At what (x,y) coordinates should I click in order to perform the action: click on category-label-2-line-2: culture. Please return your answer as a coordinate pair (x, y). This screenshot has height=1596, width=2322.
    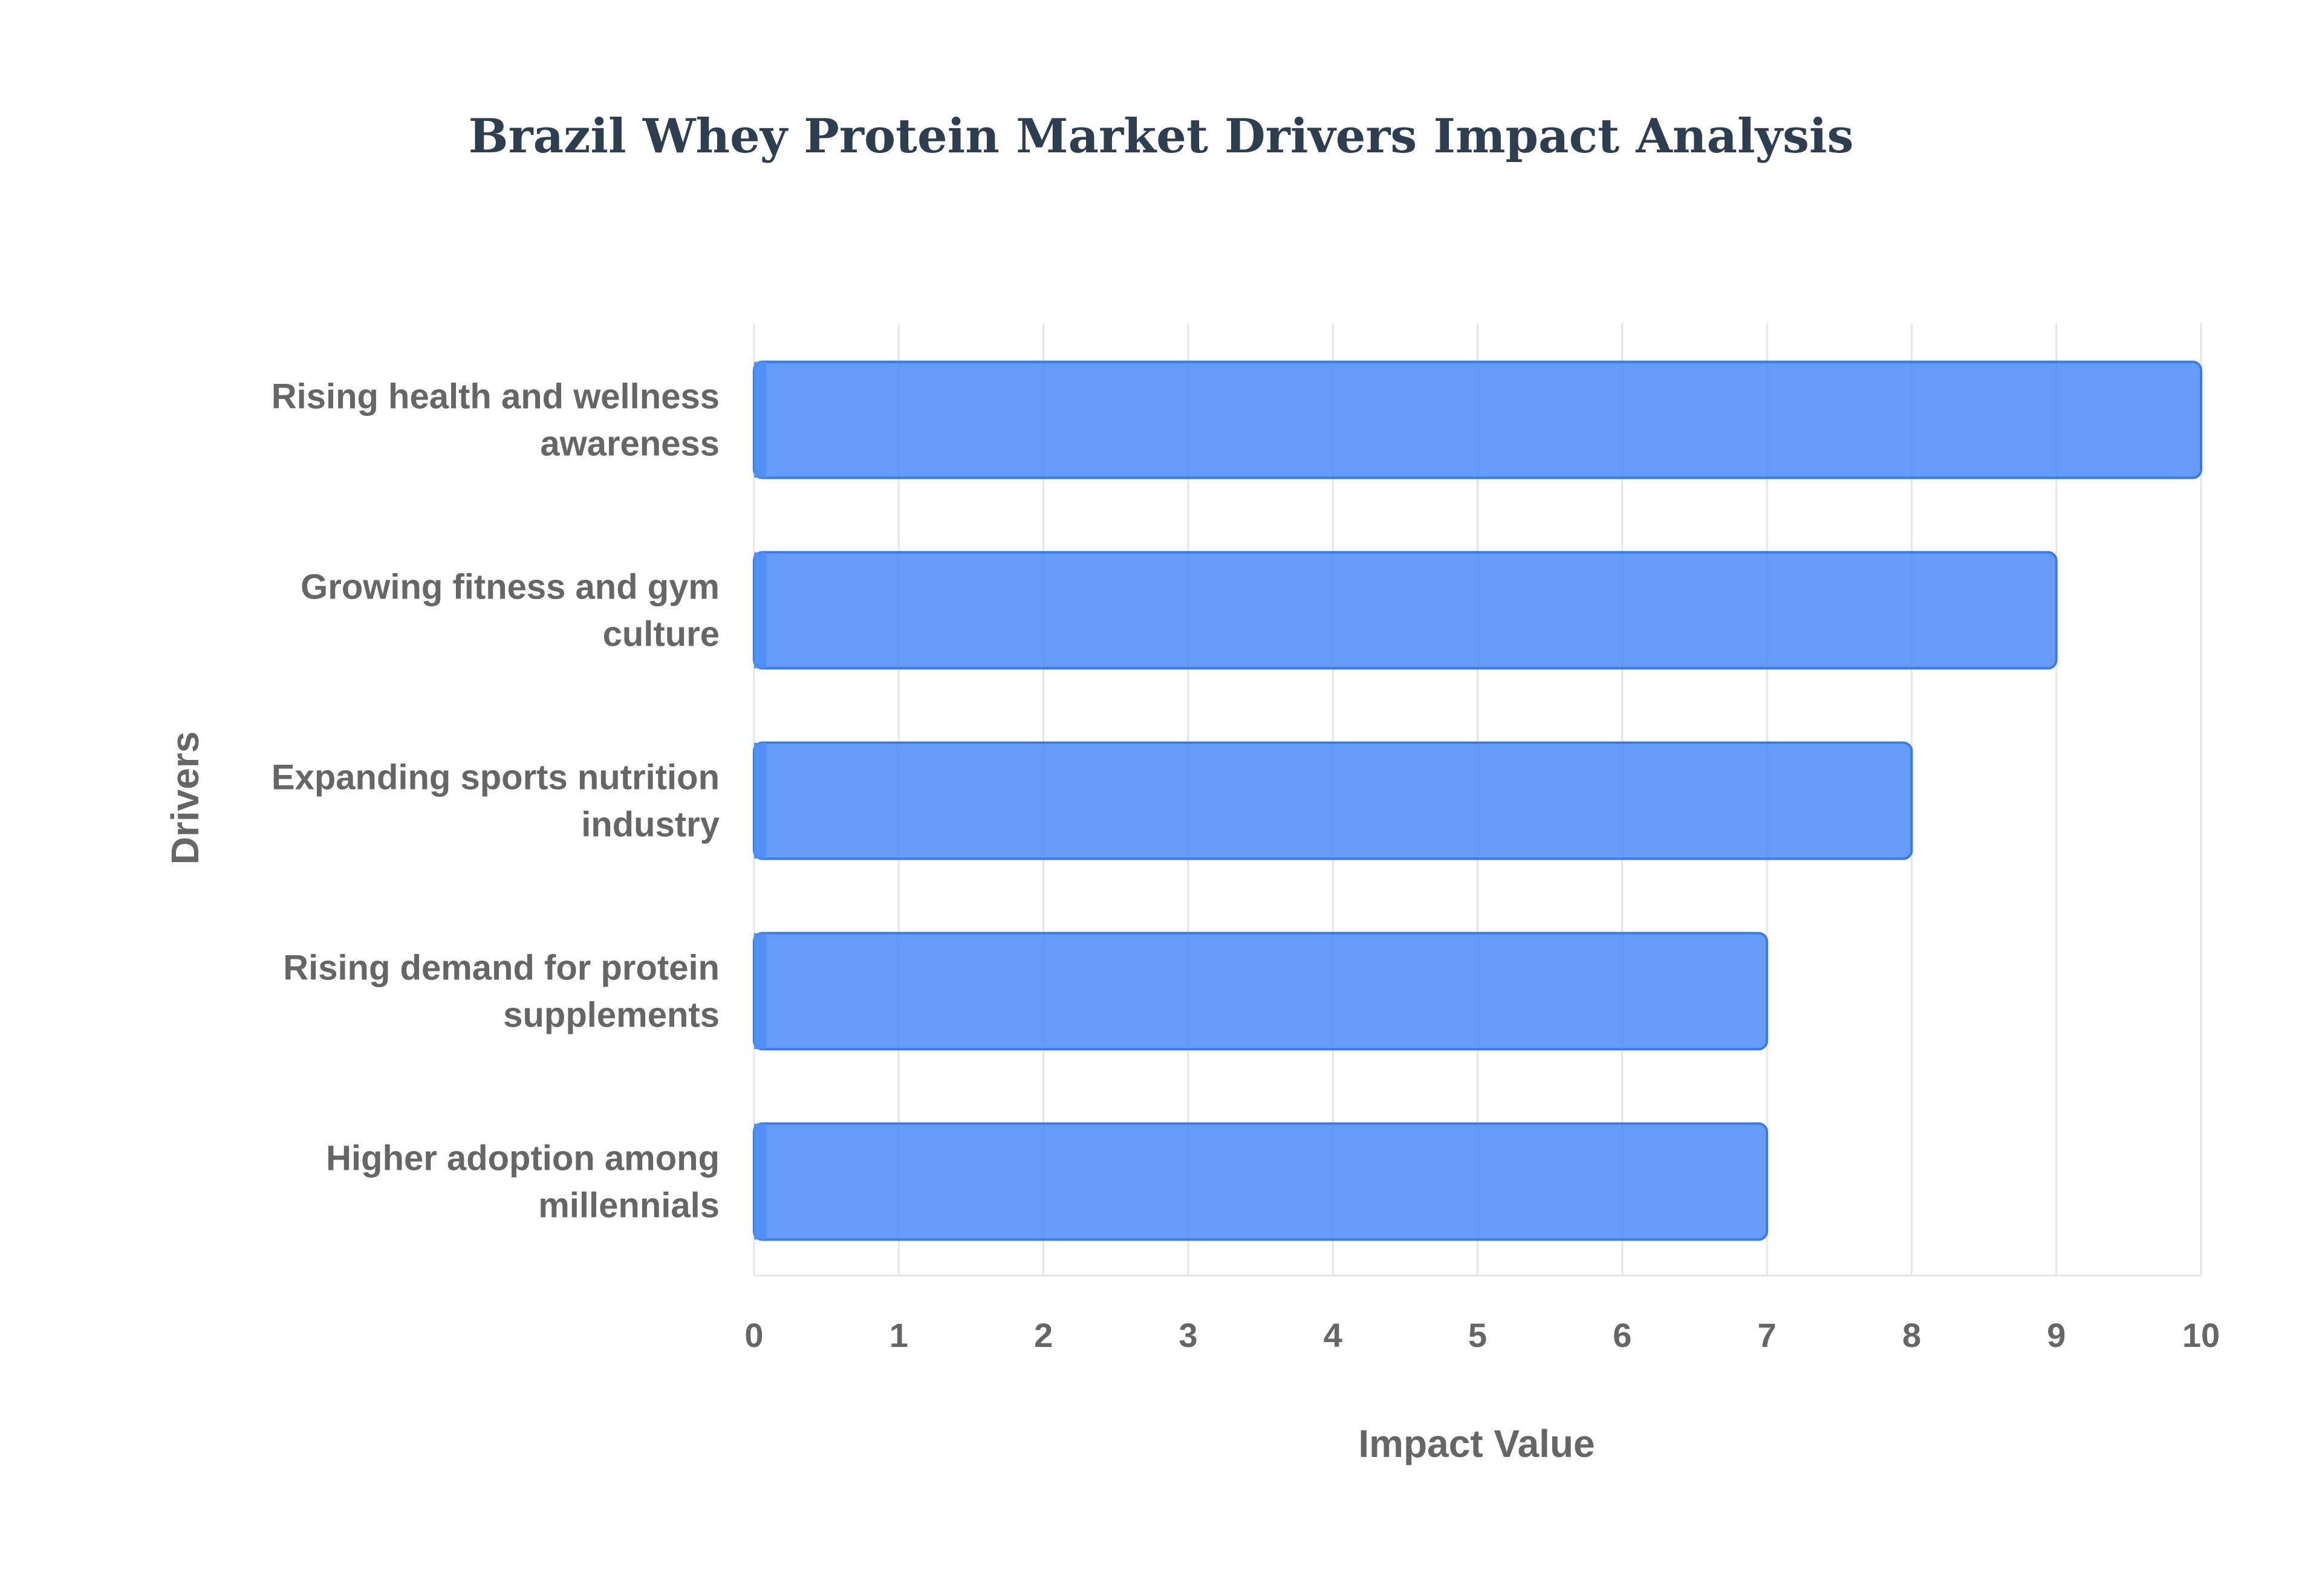
    Looking at the image, I should click on (661, 634).